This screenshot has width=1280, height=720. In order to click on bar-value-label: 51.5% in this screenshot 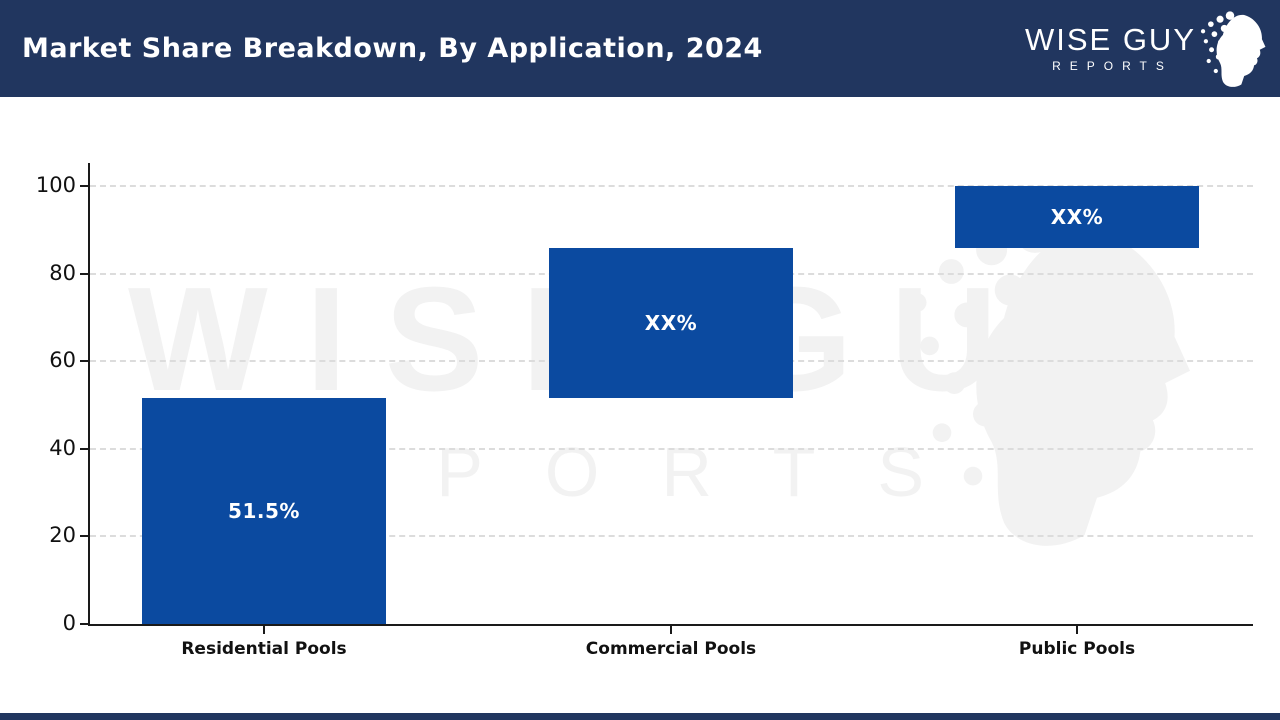, I will do `click(264, 511)`.